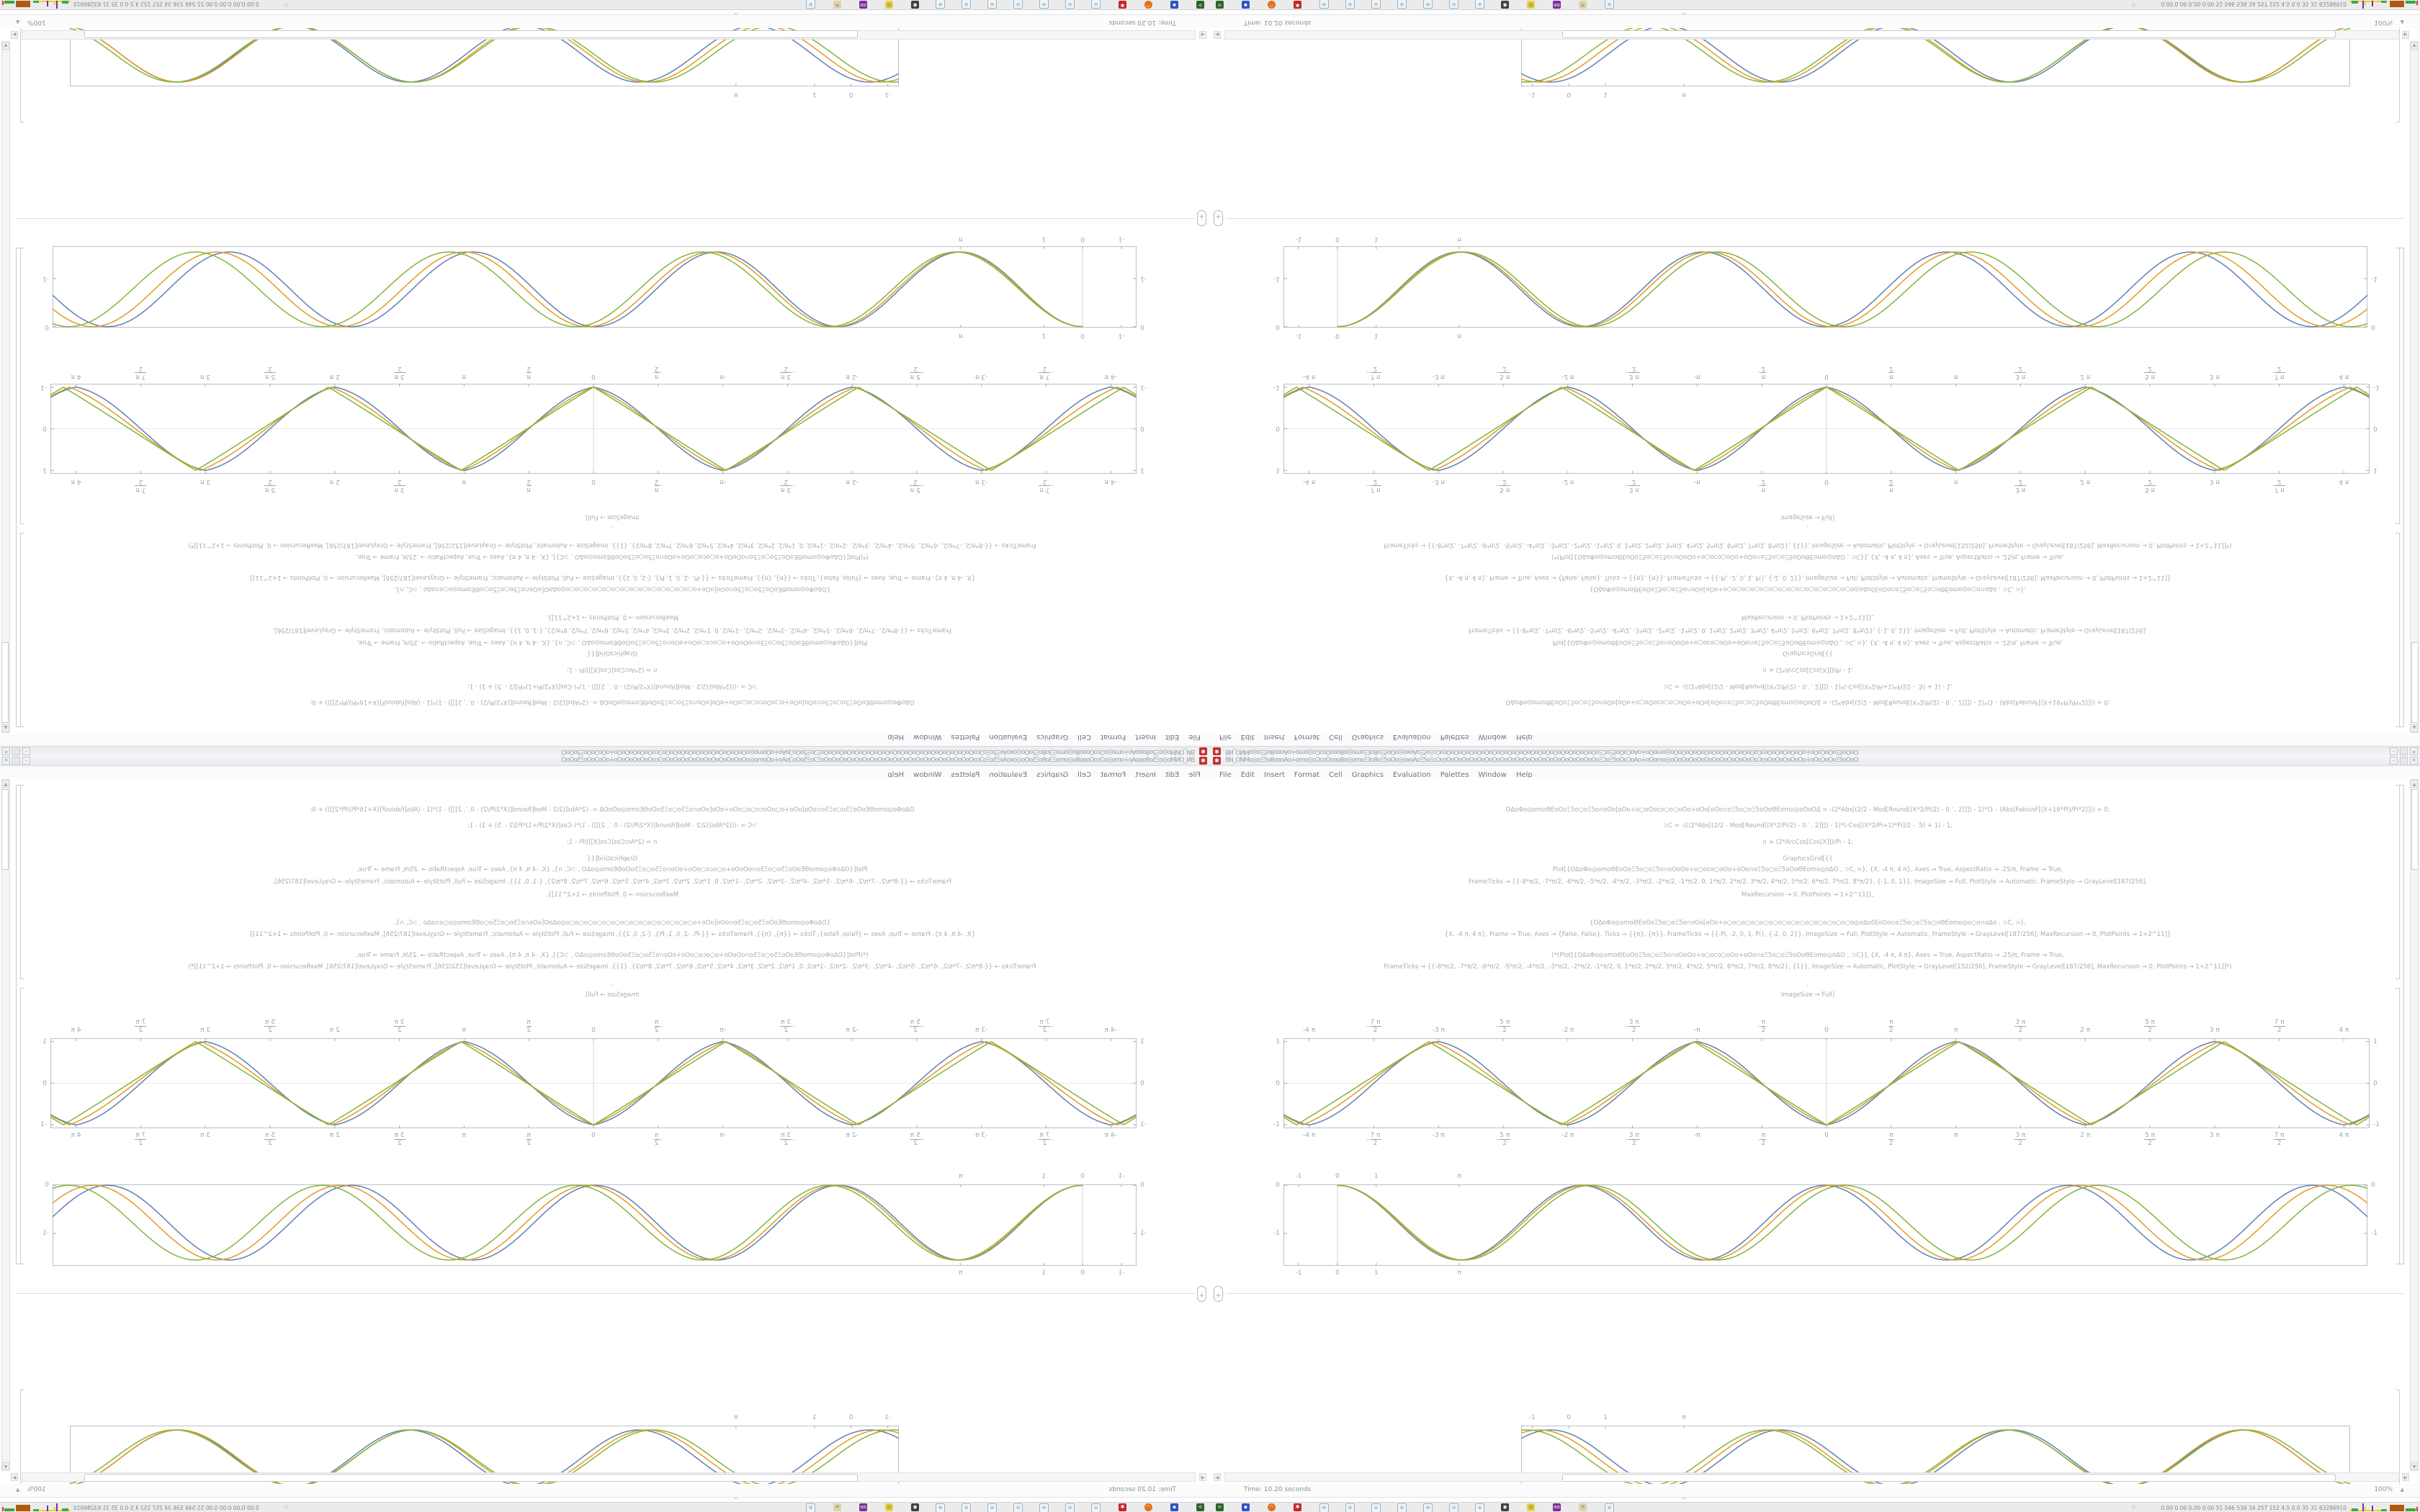 The width and height of the screenshot is (2420, 1512). Describe the element at coordinates (1524, 775) in the screenshot. I see `menu-item-help: Help` at that location.